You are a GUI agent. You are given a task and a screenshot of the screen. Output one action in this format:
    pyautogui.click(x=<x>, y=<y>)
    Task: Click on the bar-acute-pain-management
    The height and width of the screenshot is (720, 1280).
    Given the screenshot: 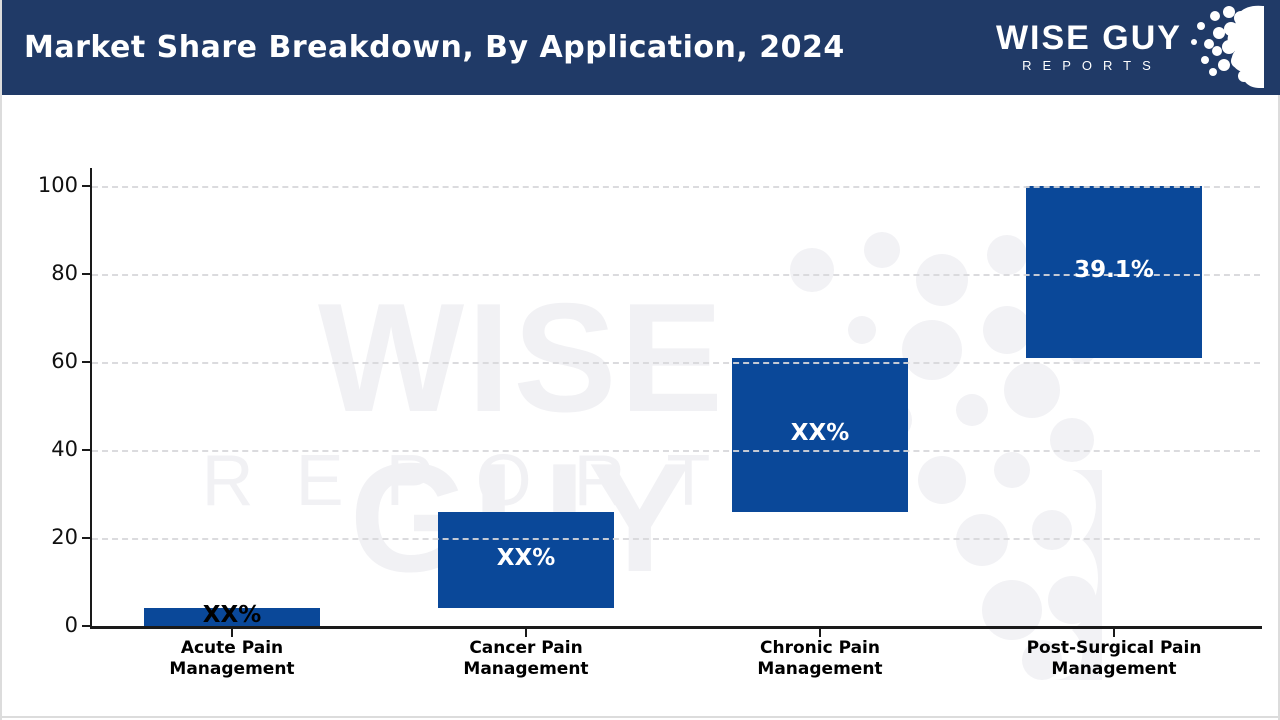 What is the action you would take?
    pyautogui.click(x=232, y=616)
    